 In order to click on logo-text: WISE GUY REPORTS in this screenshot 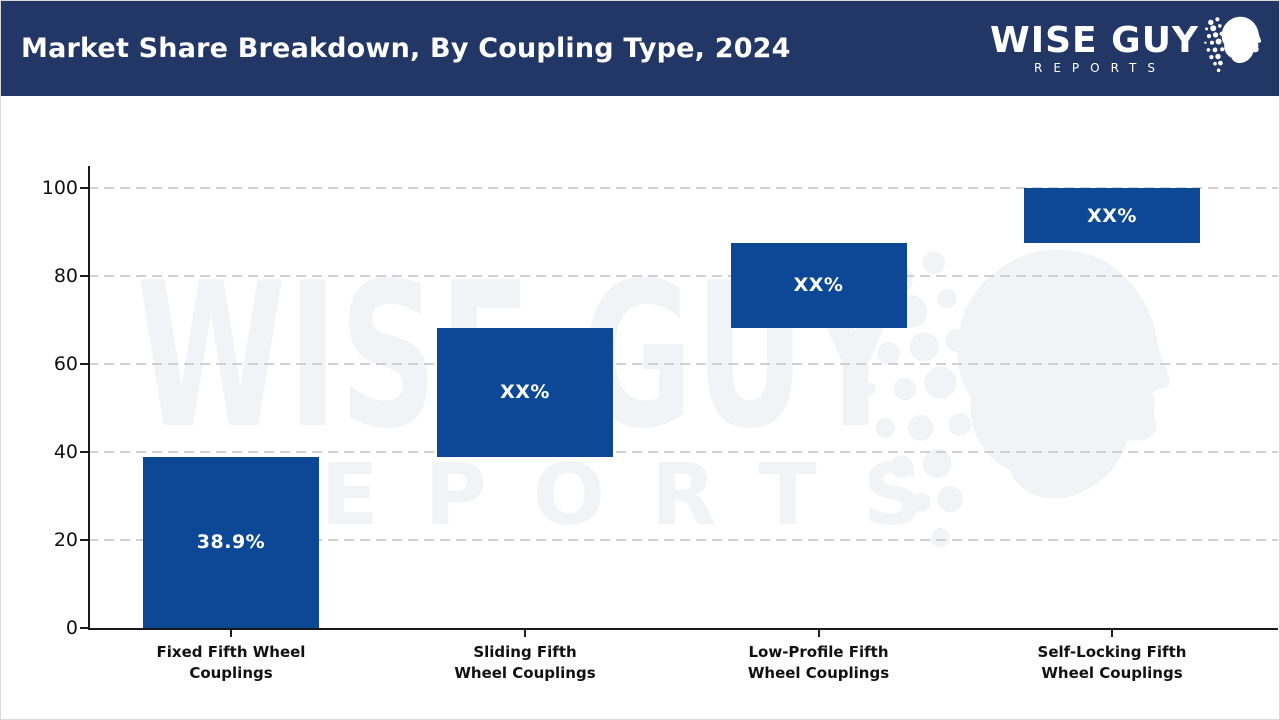, I will do `click(1094, 47)`.